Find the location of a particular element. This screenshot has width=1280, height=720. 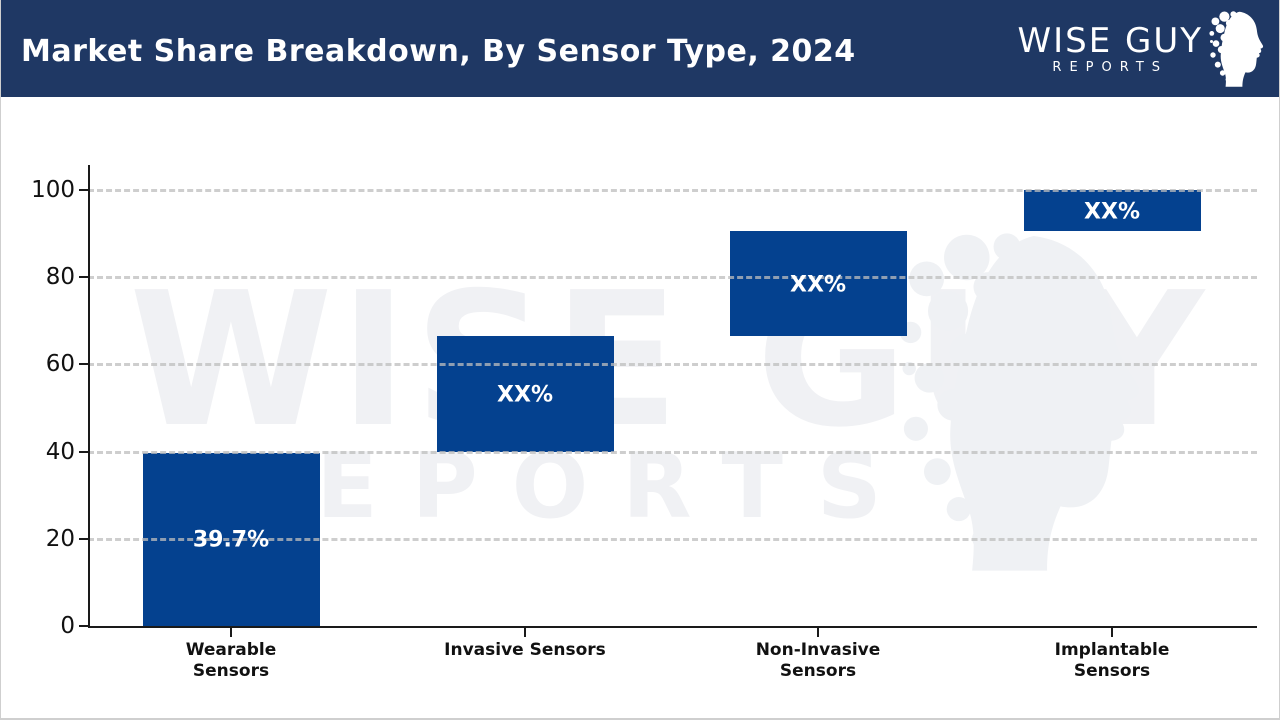

x-axis-line is located at coordinates (672, 627).